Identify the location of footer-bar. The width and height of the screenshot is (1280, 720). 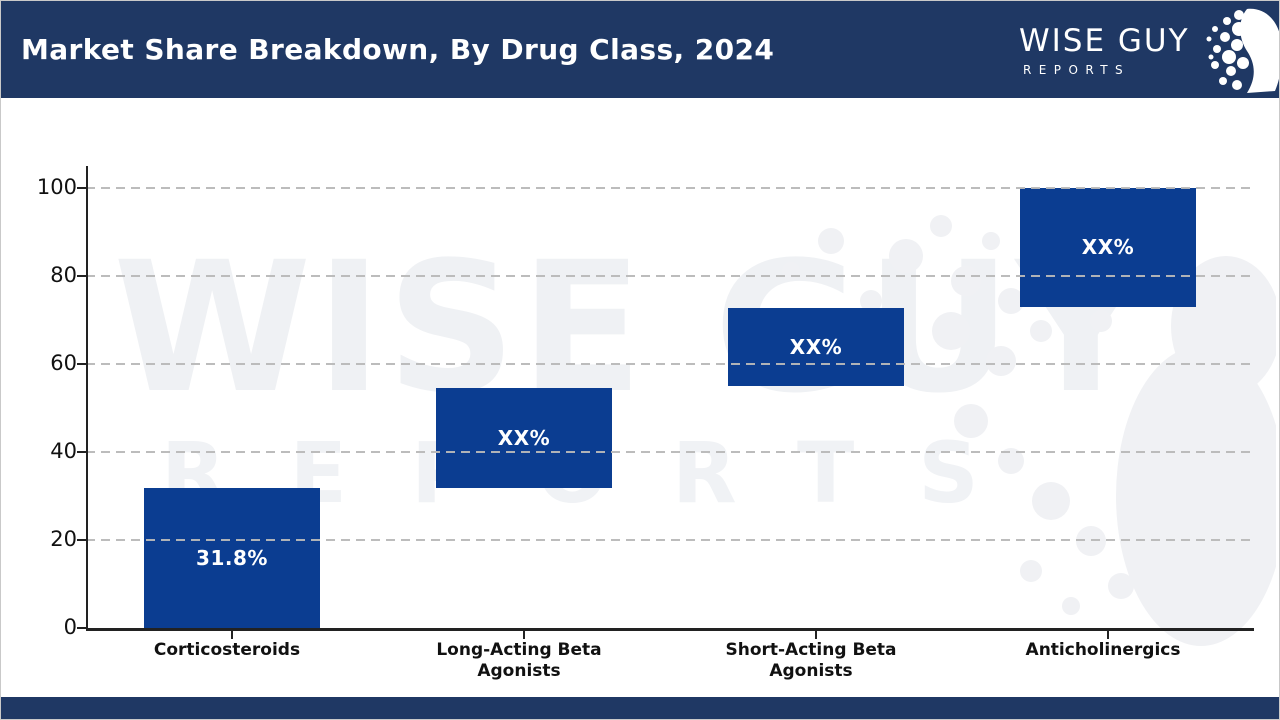
(640, 708).